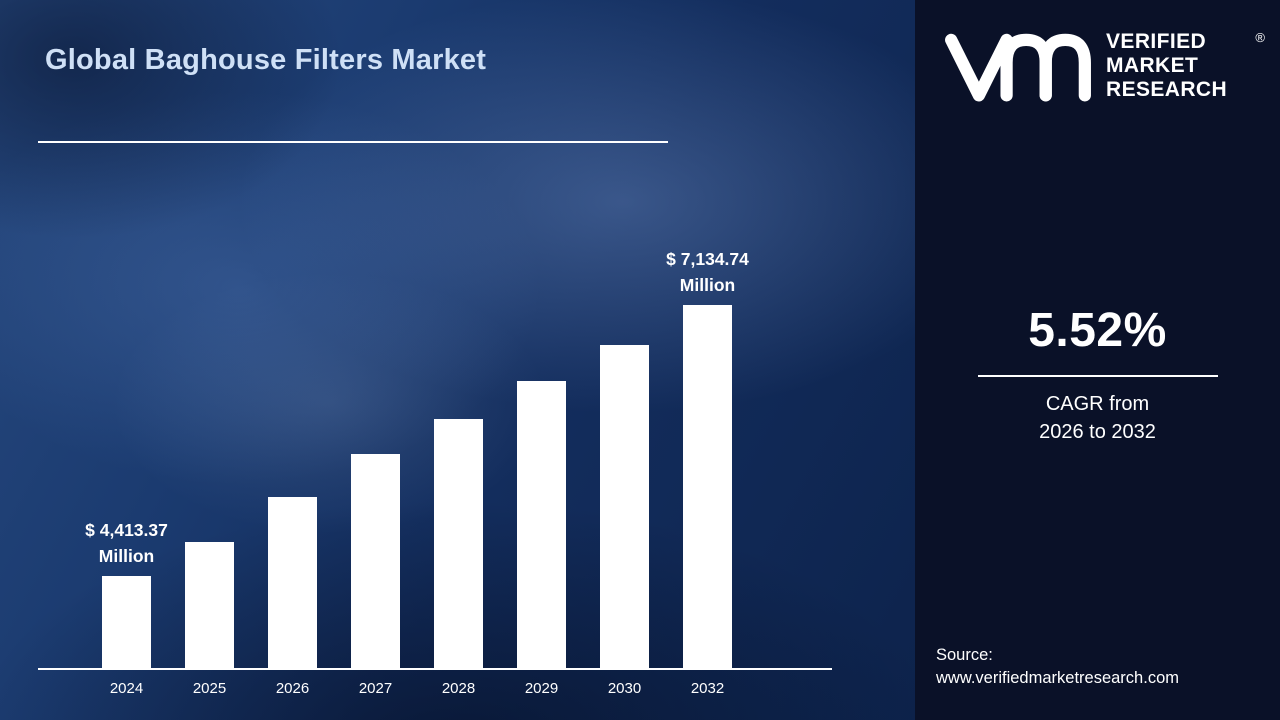 The width and height of the screenshot is (1280, 720). Describe the element at coordinates (375, 688) in the screenshot. I see `x-tick-label-2027: 2027` at that location.